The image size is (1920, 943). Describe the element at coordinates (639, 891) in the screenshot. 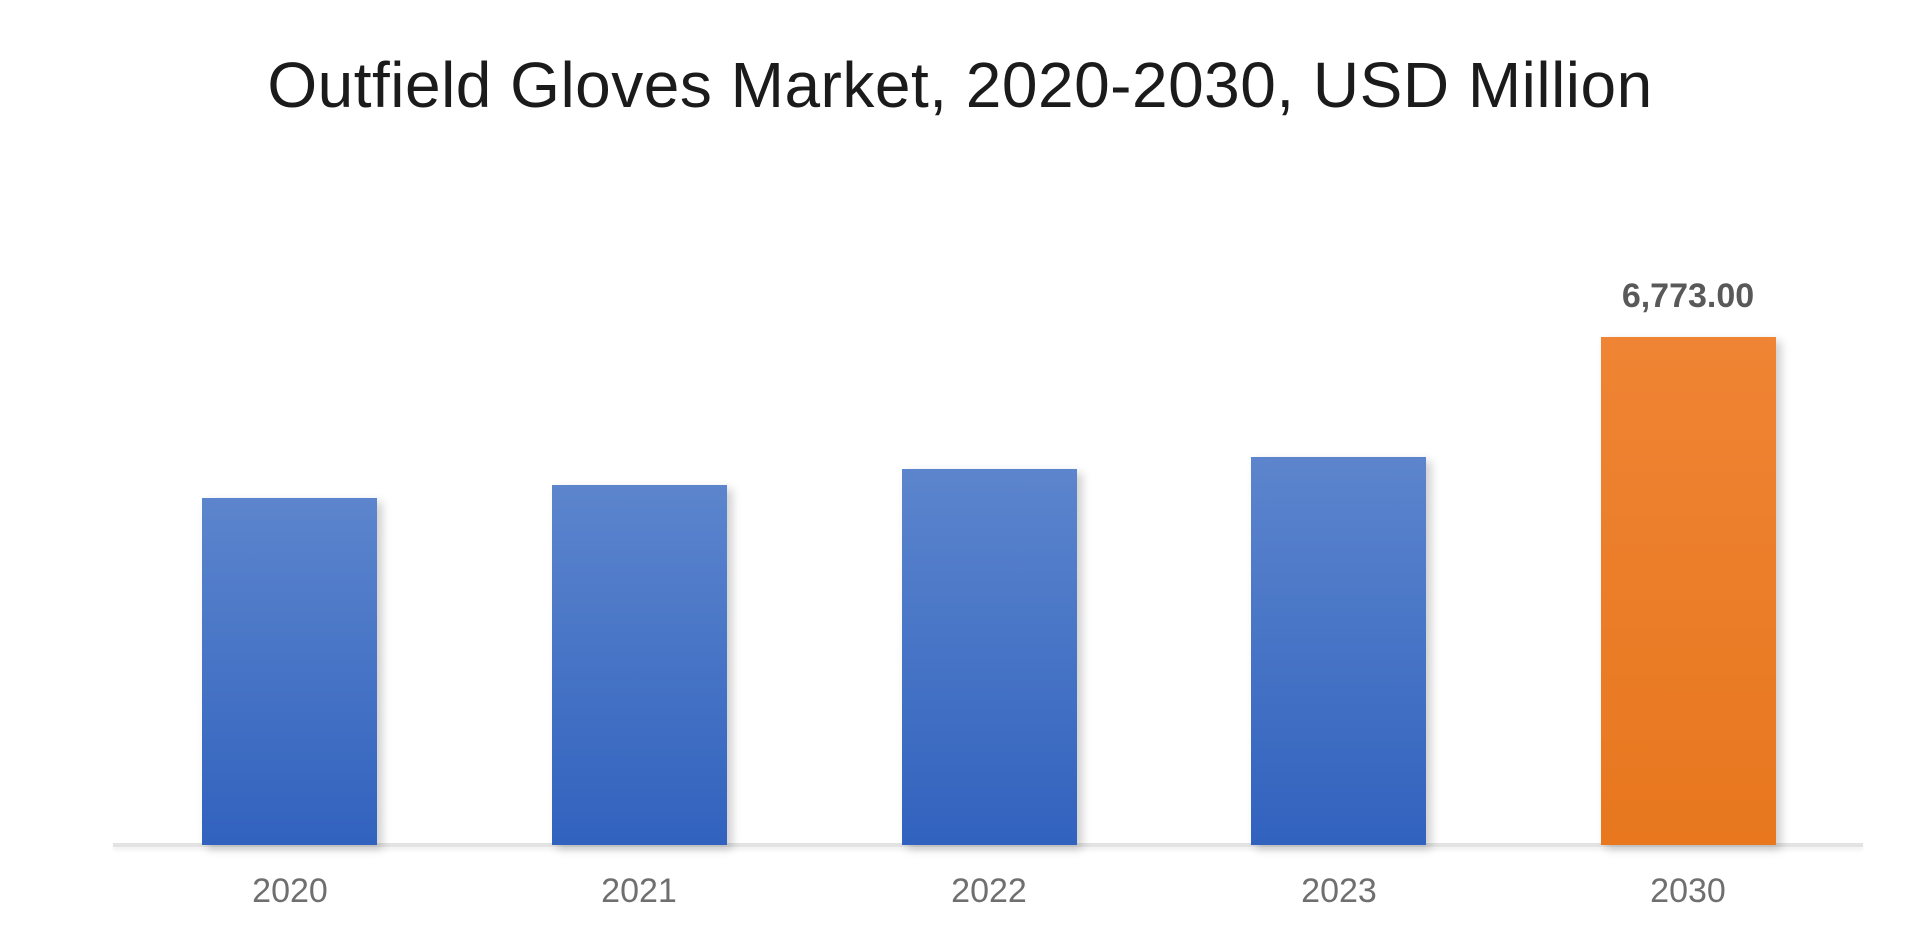

I see `x-axis-label-2021: 2021` at that location.